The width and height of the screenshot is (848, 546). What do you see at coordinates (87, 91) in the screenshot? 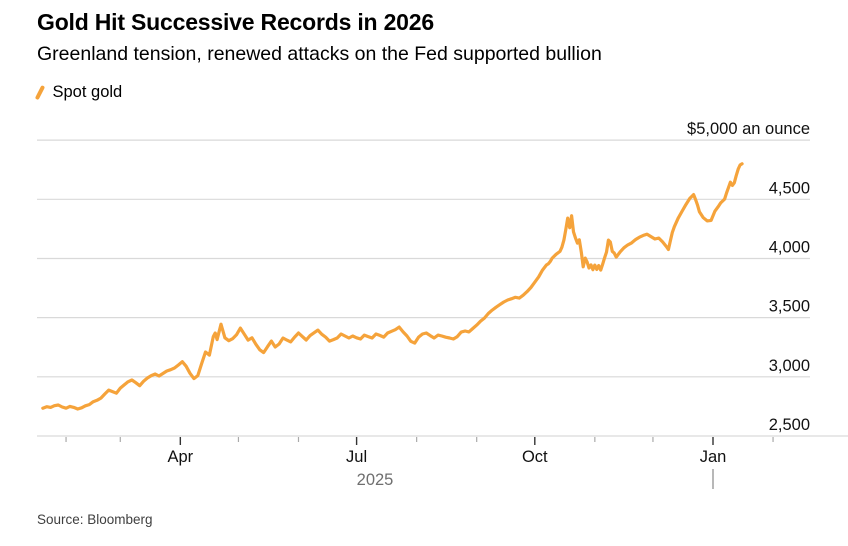
I see `legend-label: Spot gold` at bounding box center [87, 91].